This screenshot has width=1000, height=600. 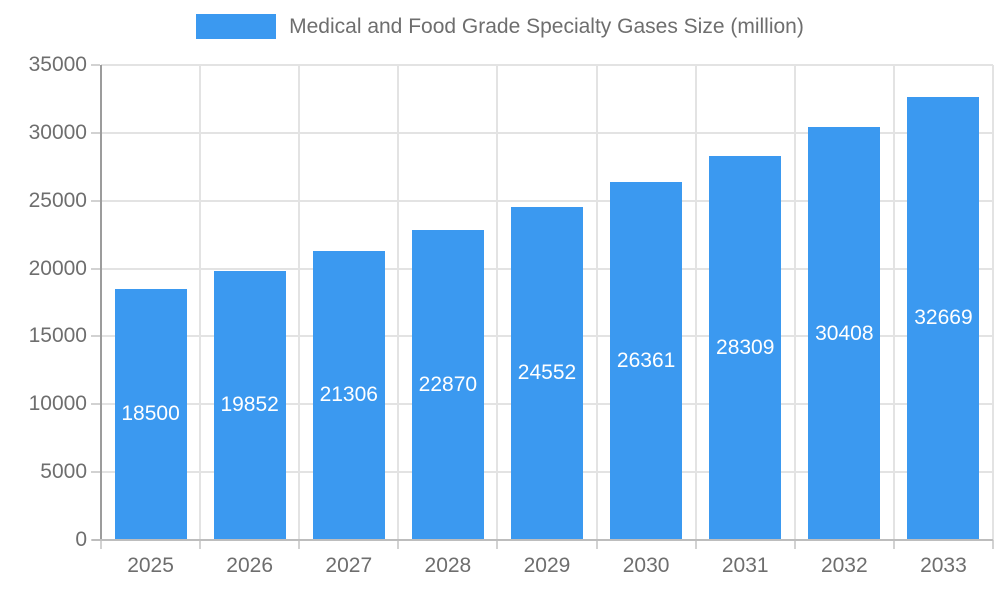 What do you see at coordinates (844, 565) in the screenshot?
I see `x-tick-label: 2032` at bounding box center [844, 565].